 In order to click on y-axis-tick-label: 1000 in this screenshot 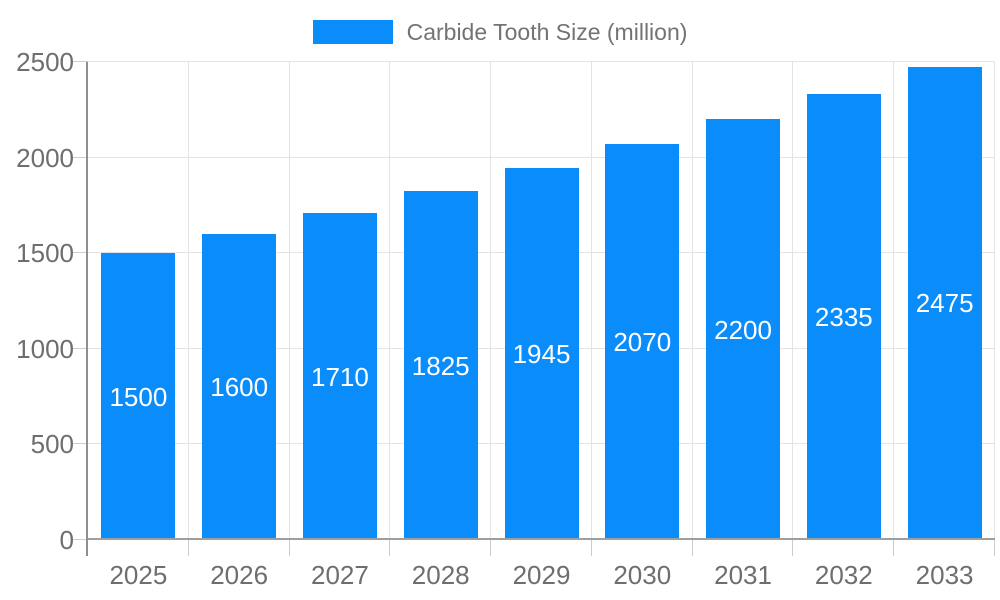, I will do `click(45, 348)`.